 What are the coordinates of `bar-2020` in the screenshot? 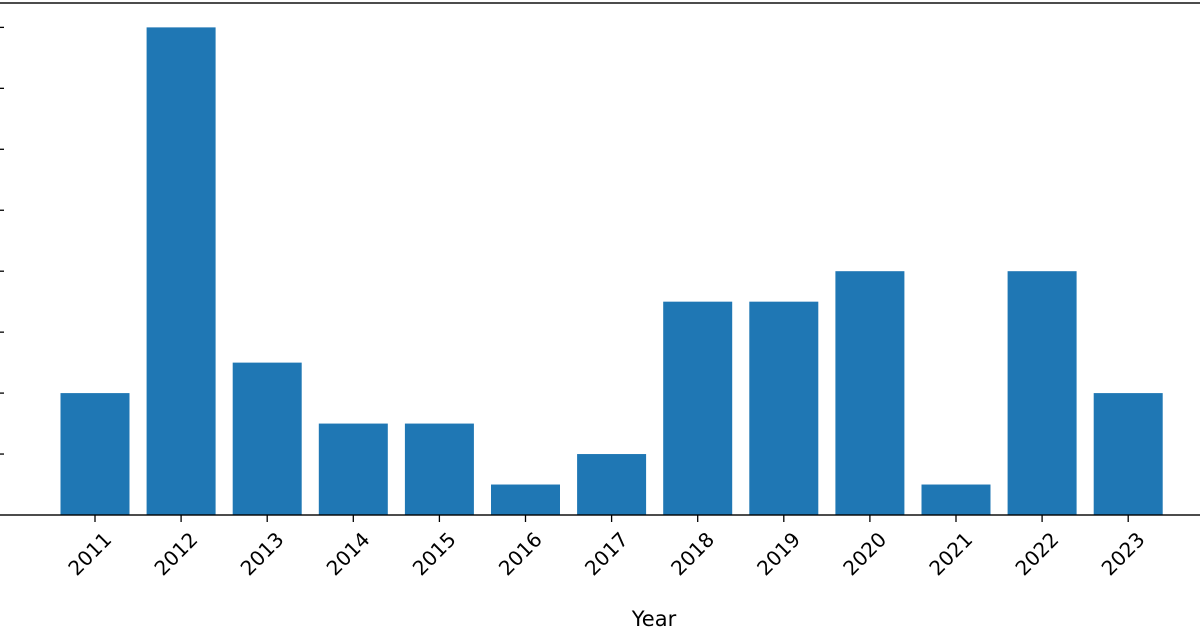 It's located at (870, 393).